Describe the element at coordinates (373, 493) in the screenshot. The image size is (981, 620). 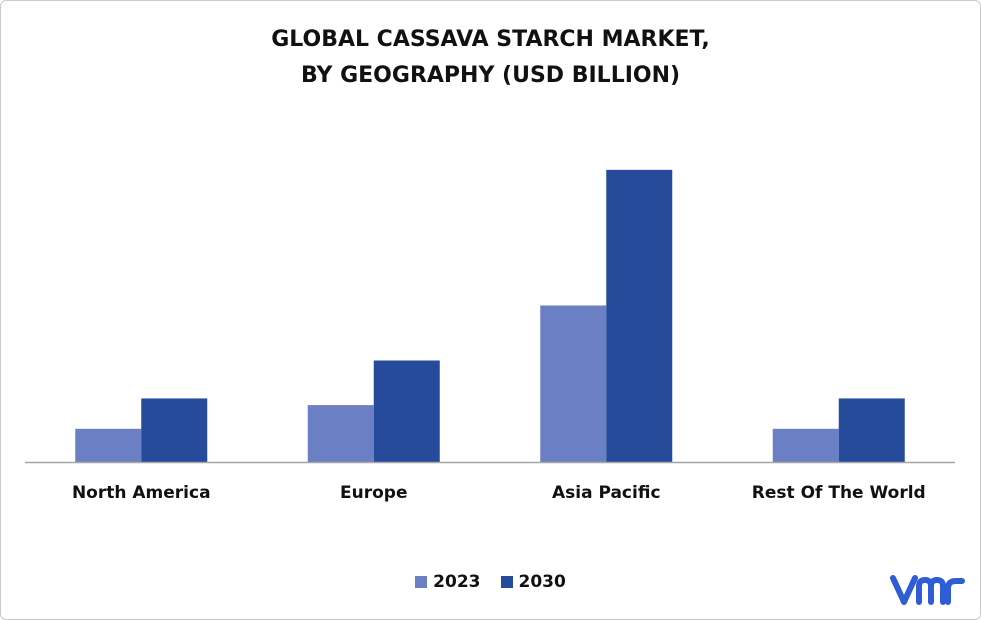
I see `category-label-europe: Europe` at that location.